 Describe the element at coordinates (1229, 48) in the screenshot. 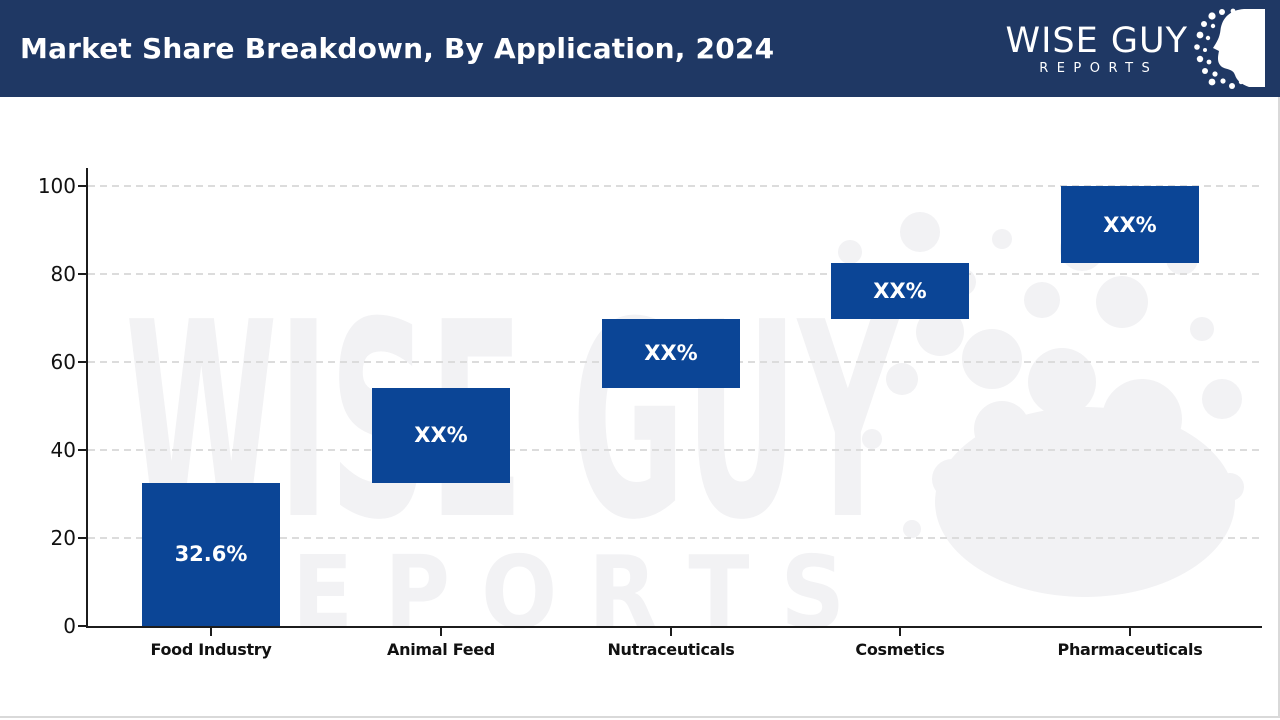

I see `logo-head-icon` at that location.